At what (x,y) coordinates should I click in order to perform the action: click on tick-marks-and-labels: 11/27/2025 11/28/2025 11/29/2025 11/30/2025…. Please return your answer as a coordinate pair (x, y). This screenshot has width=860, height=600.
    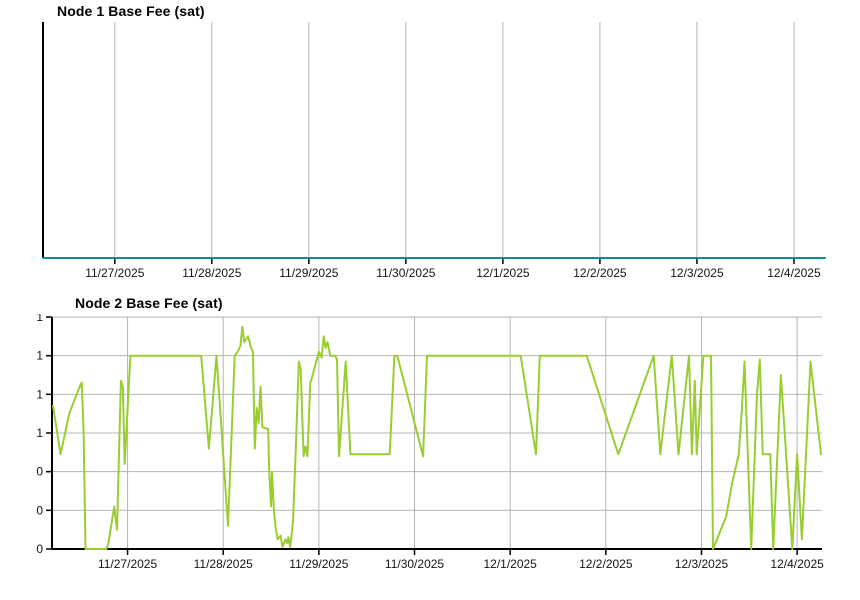
    Looking at the image, I should click on (453, 269).